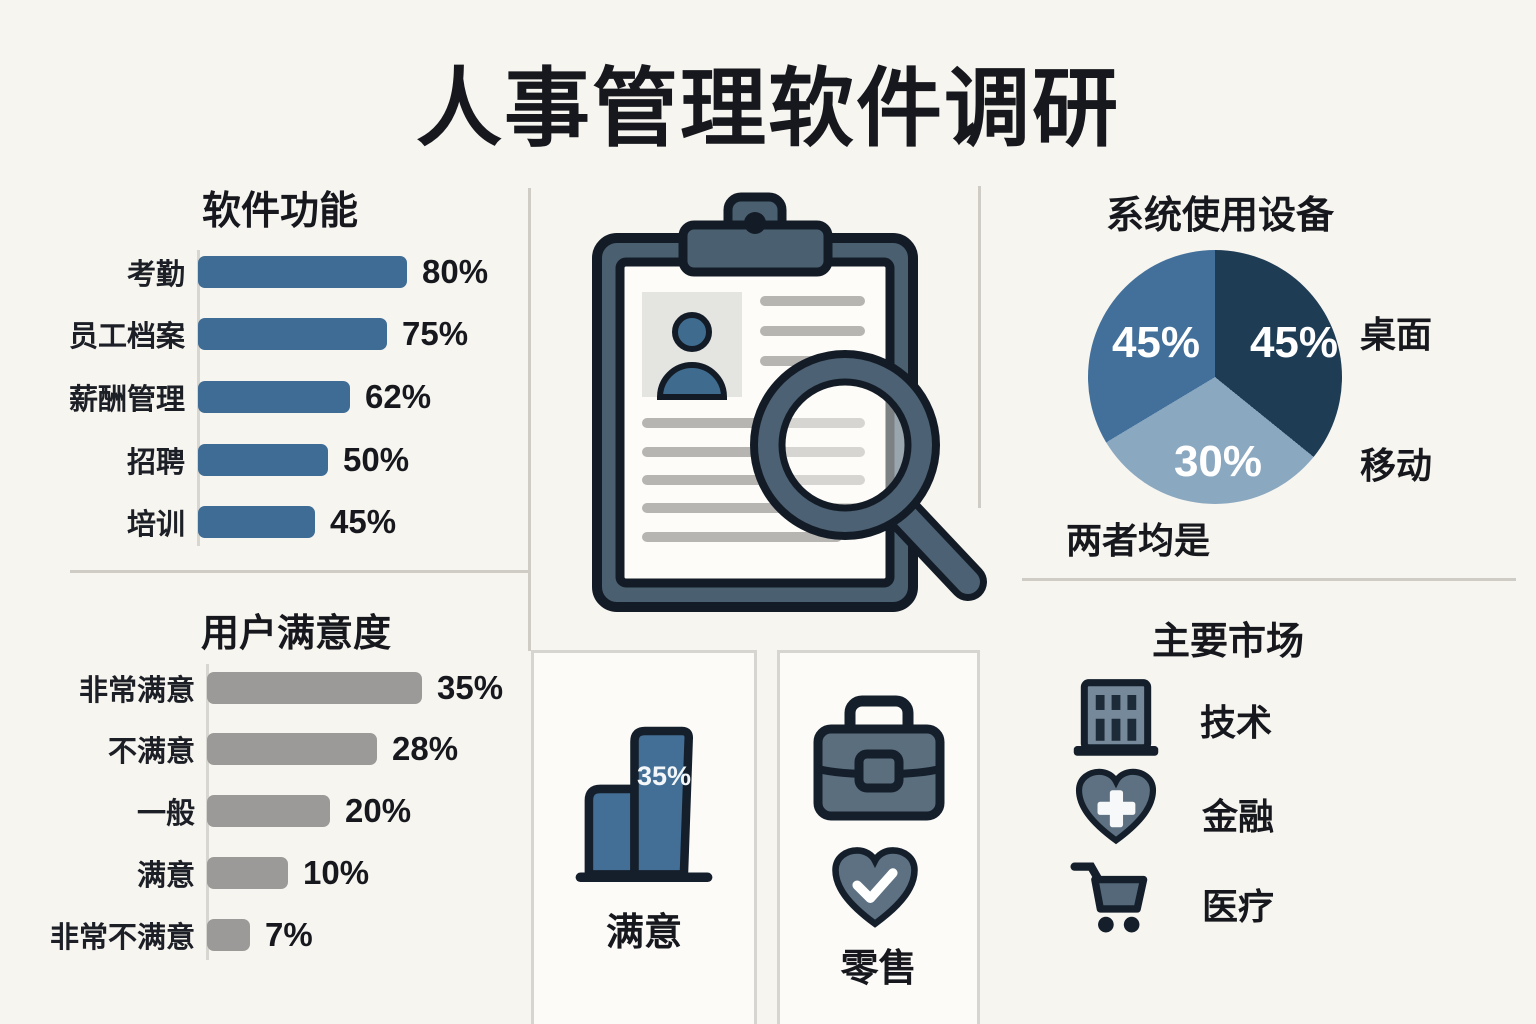 The image size is (1536, 1024). I want to click on bar-value: 50%, so click(376, 459).